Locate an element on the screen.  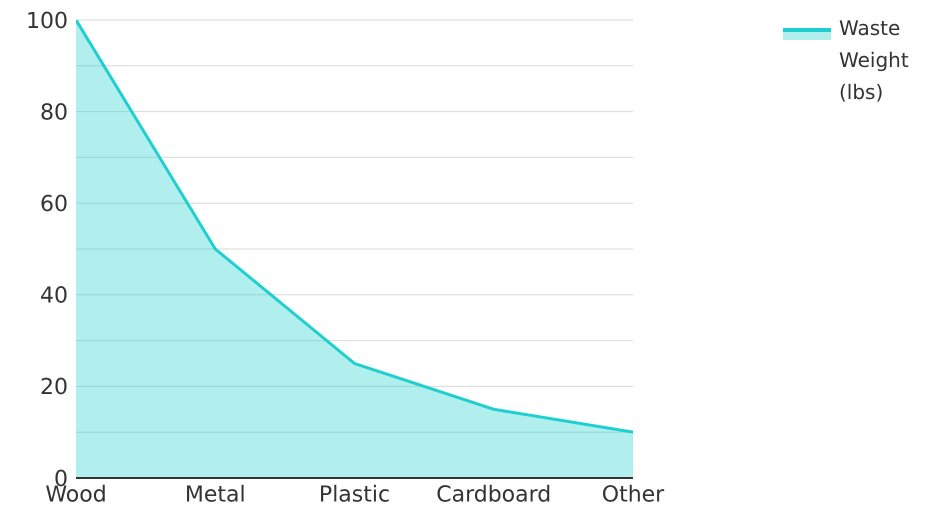
y-tick-label: 80 is located at coordinates (54, 113).